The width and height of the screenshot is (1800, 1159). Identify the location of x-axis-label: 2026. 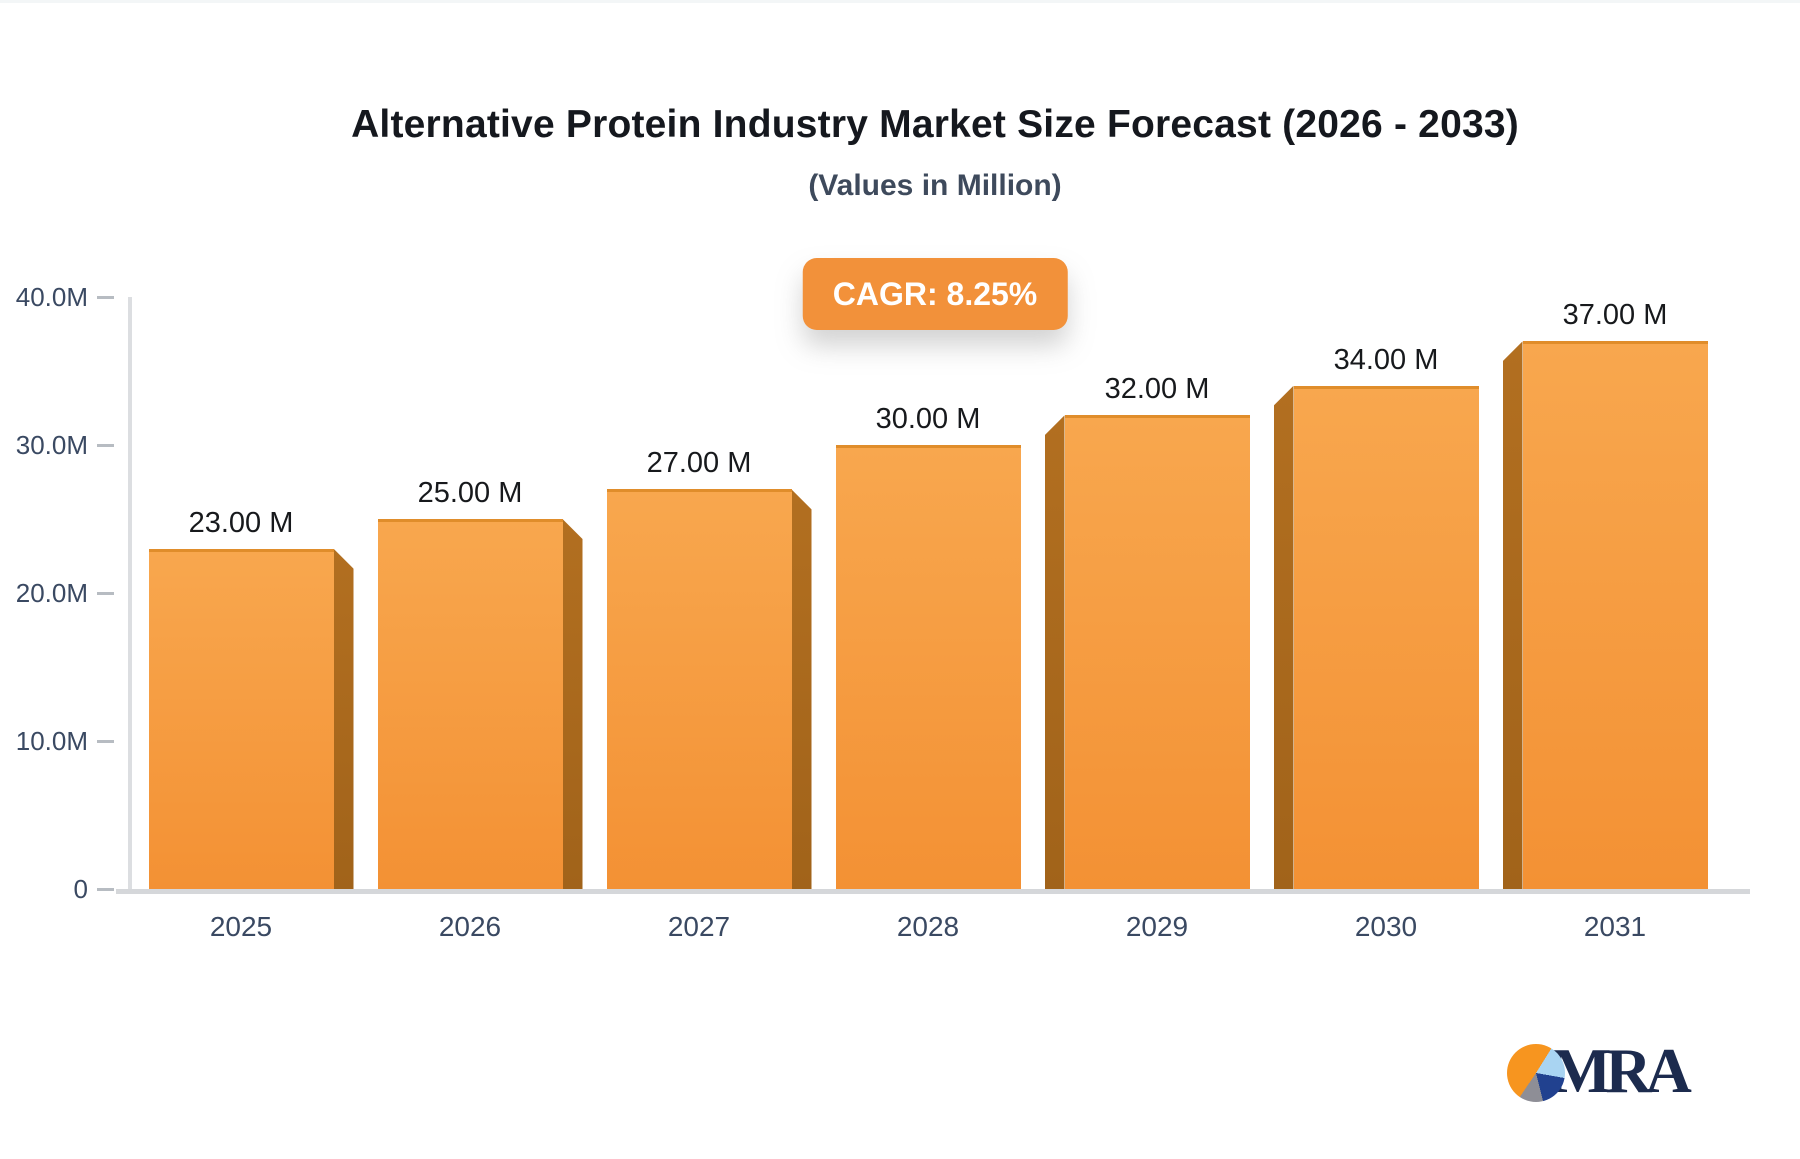
(470, 926).